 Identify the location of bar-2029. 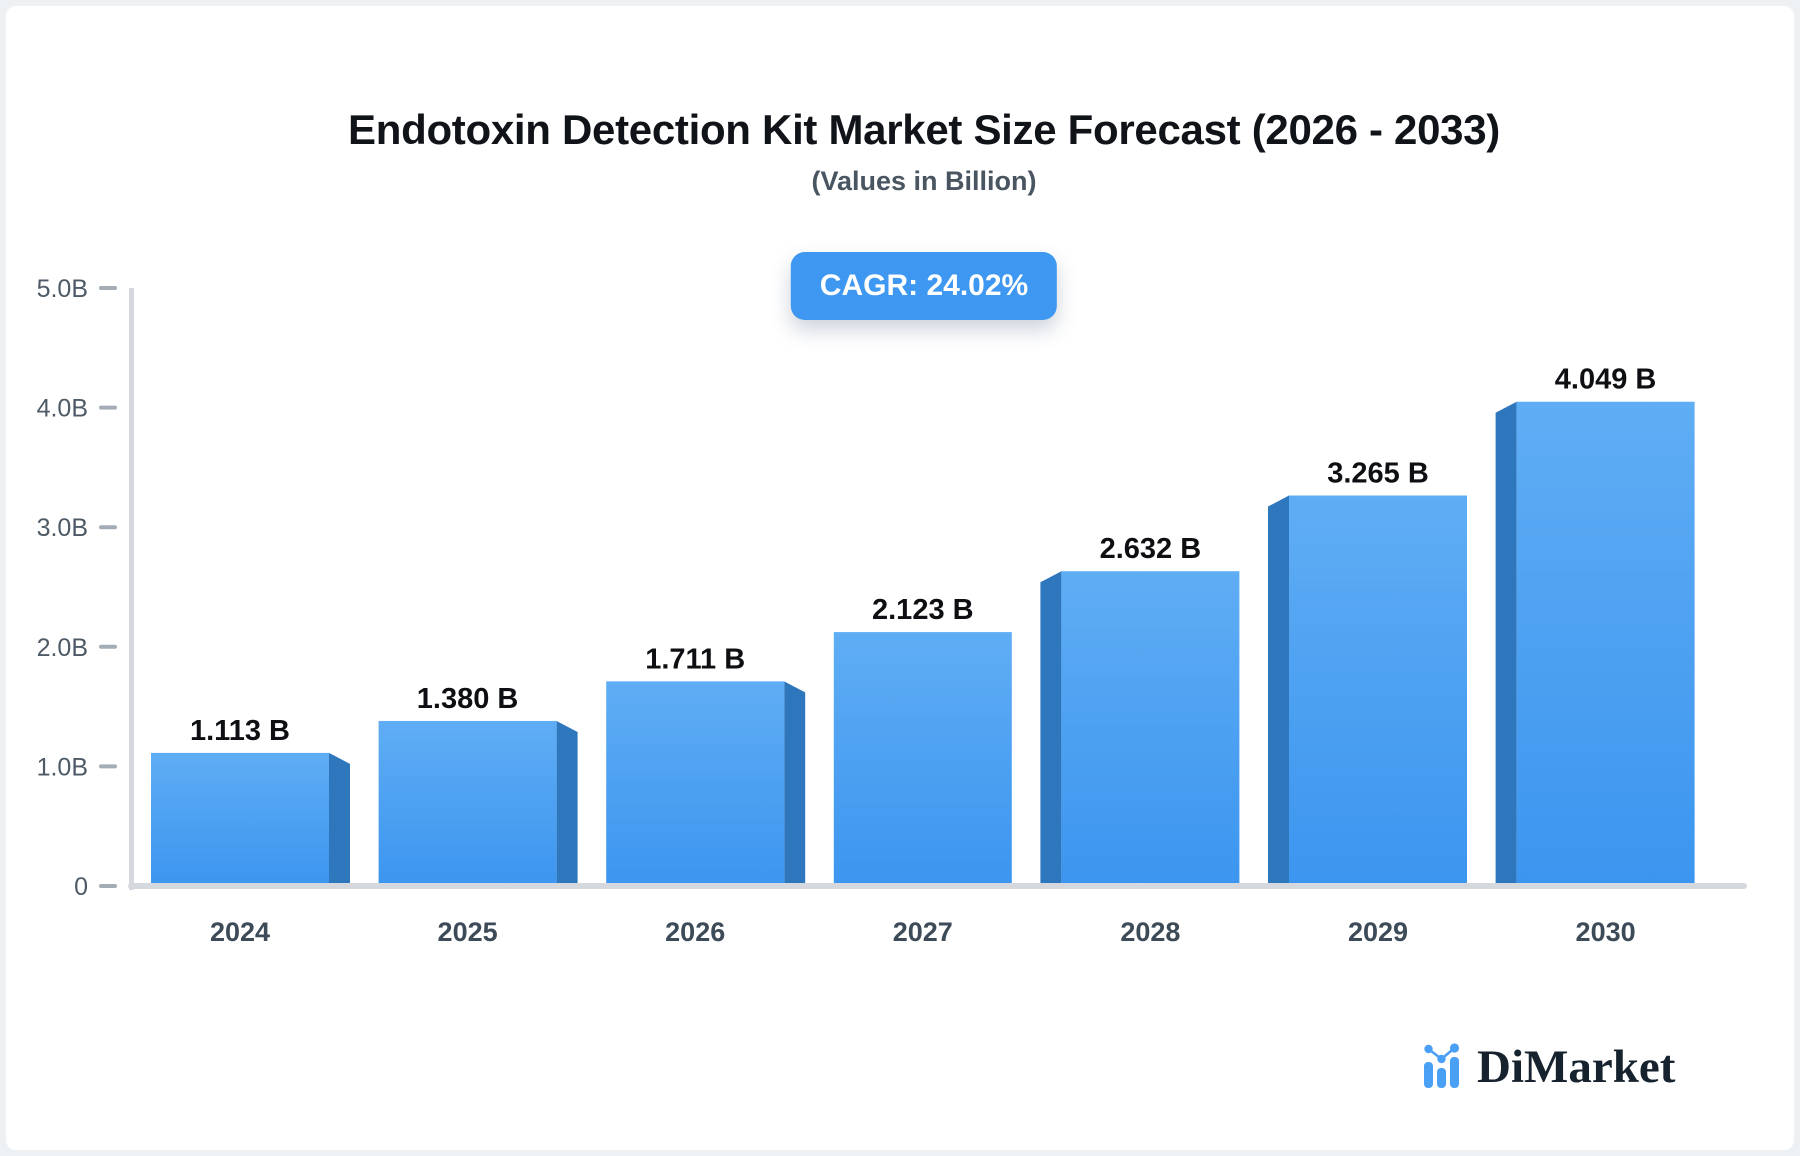
(1378, 690).